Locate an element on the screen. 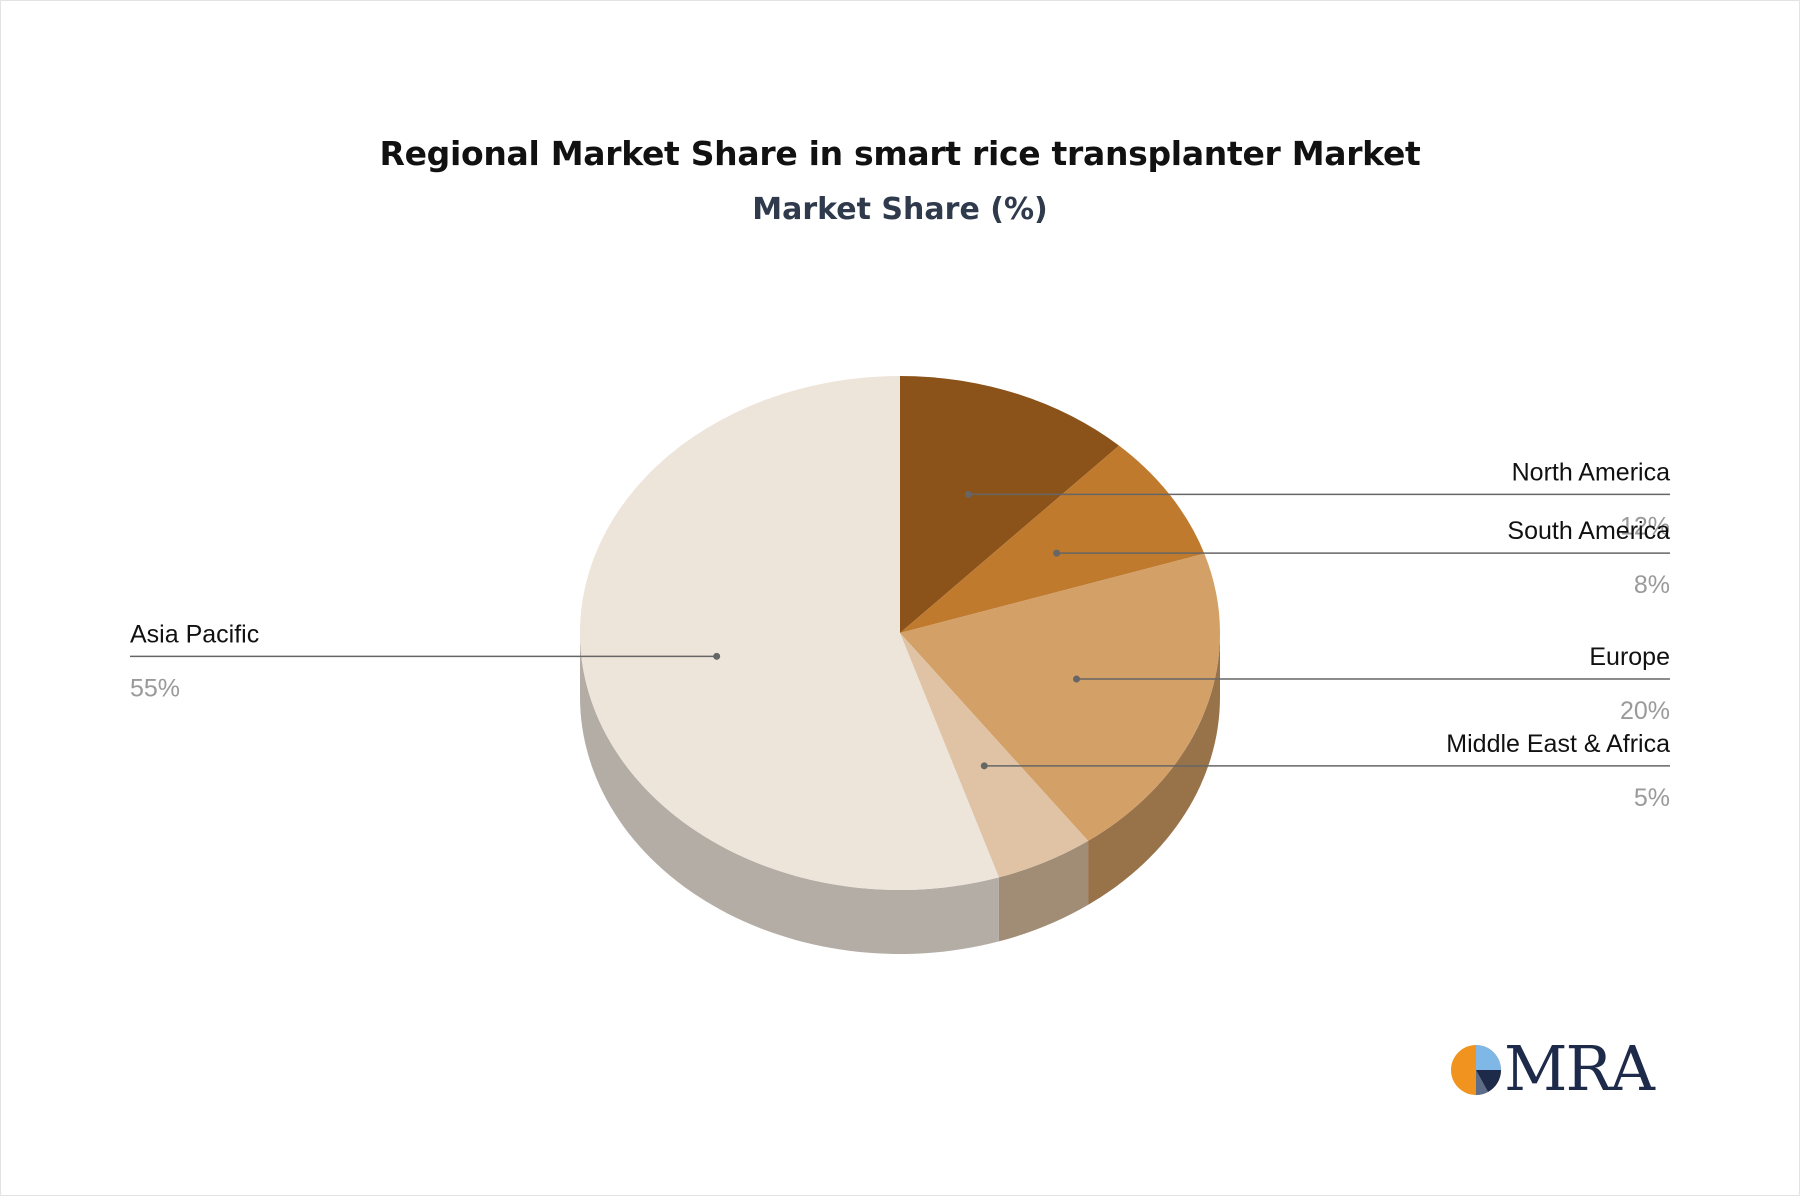 This screenshot has height=1196, width=1800. mra-logo: MRA is located at coordinates (1551, 1070).